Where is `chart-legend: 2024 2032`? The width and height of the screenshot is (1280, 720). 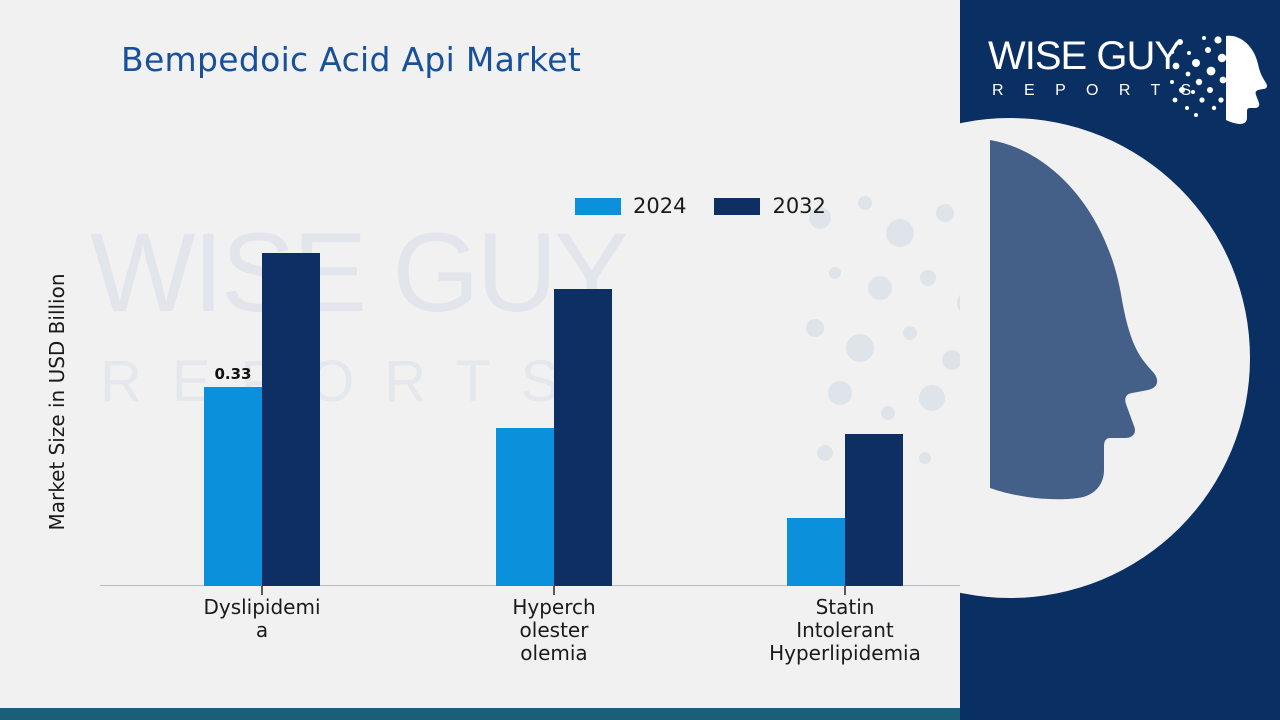
chart-legend: 2024 2032 is located at coordinates (700, 206).